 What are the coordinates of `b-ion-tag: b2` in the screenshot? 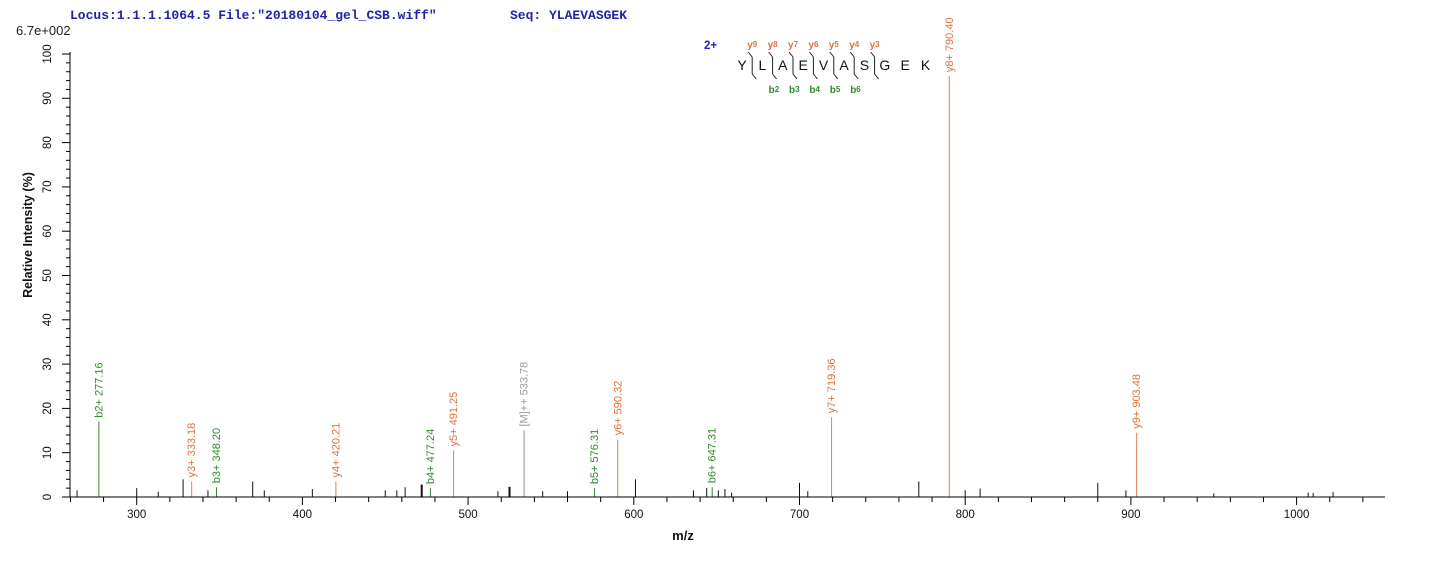 It's located at (774, 90).